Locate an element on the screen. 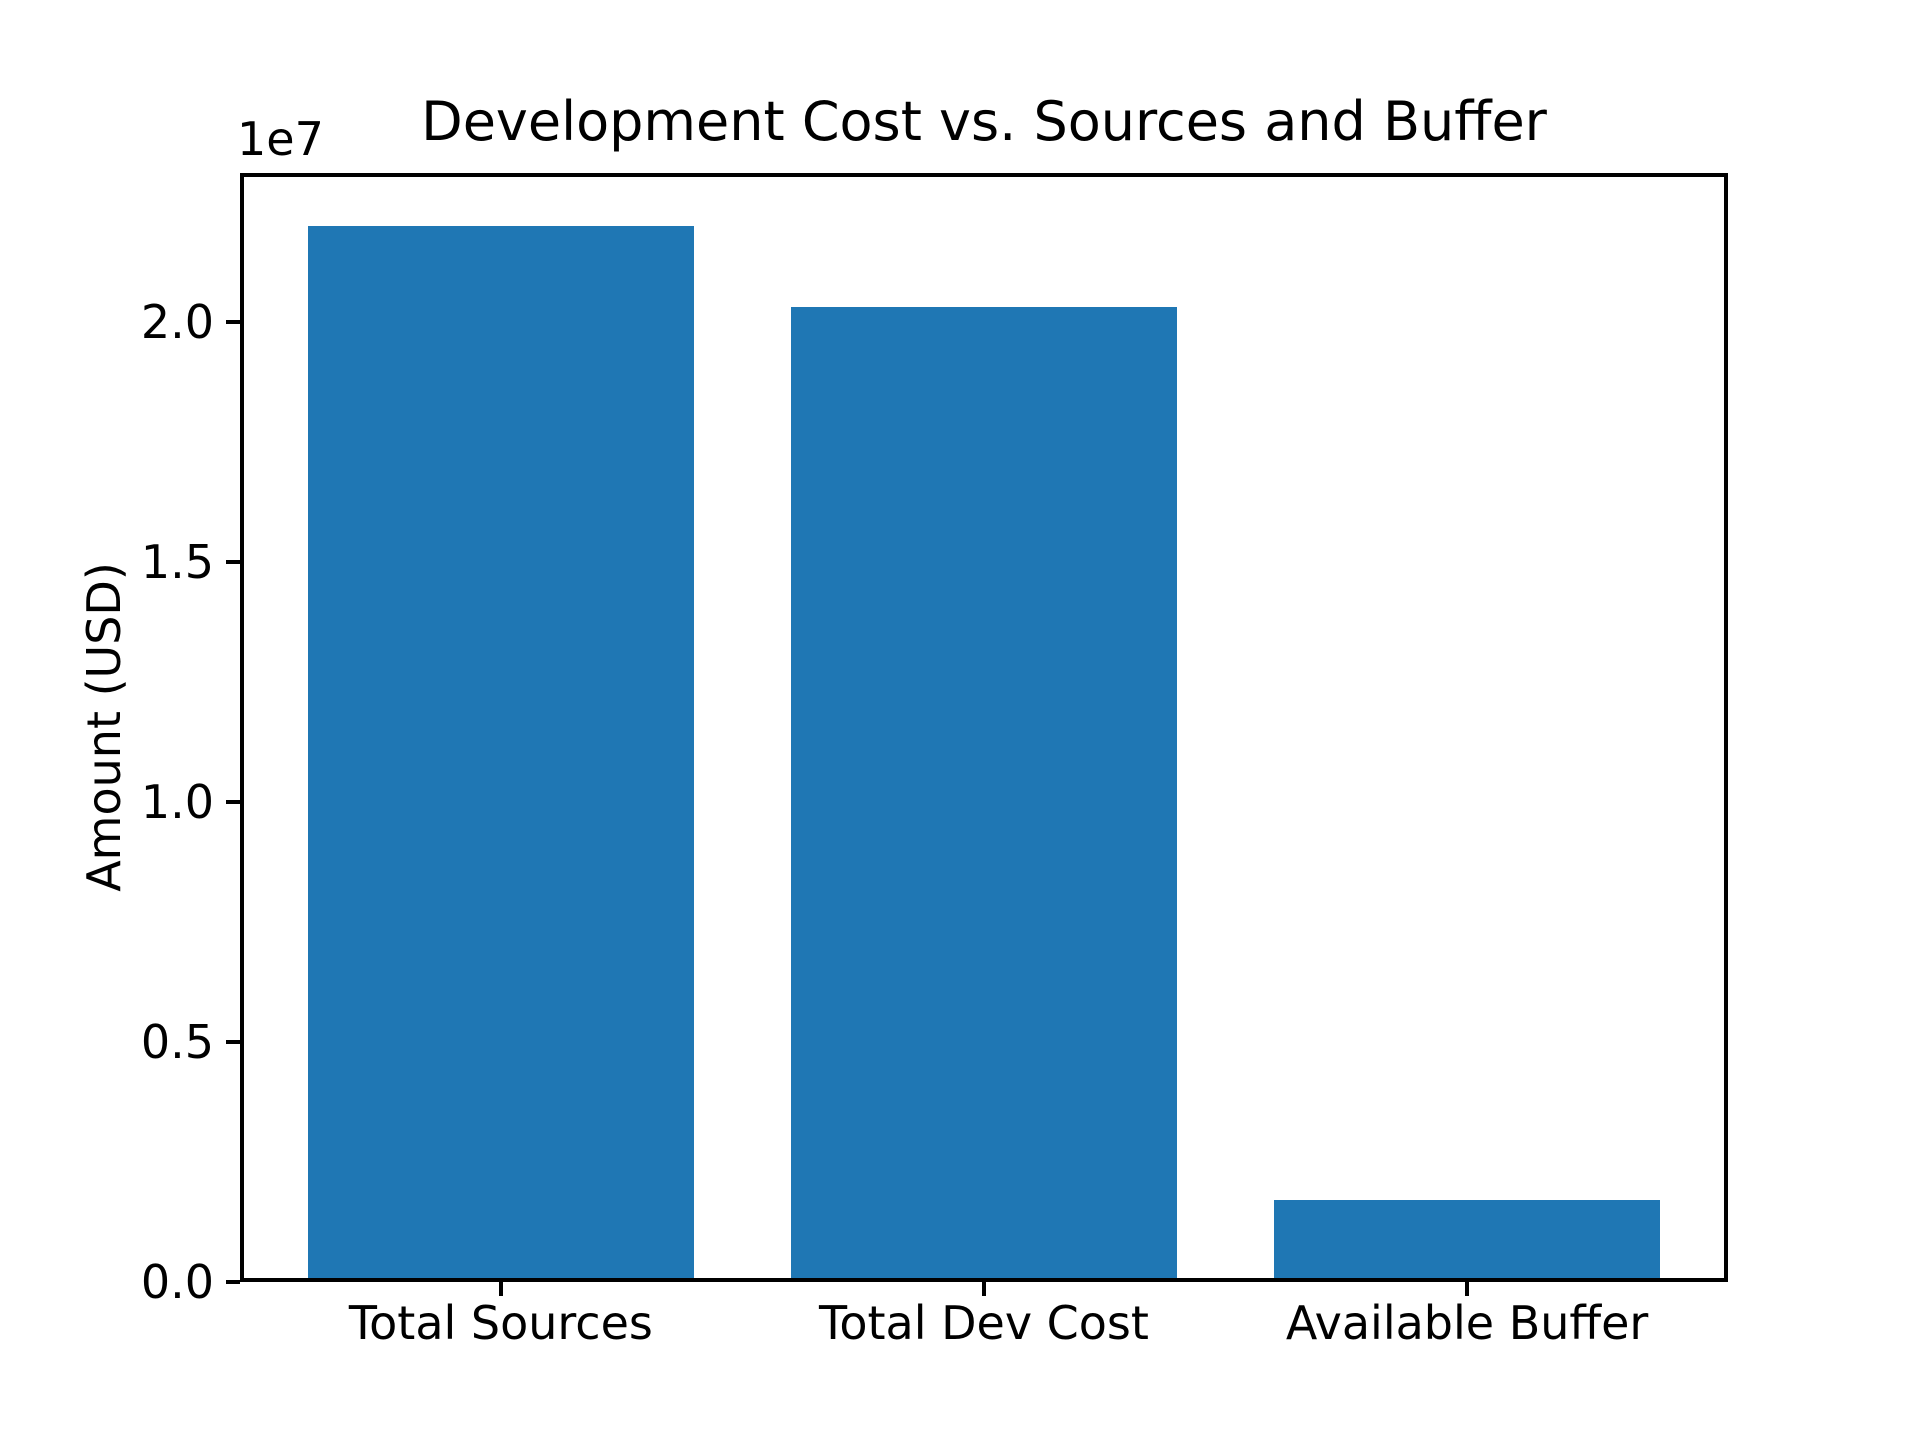 The width and height of the screenshot is (1920, 1440). y-tick-mark-1.5 is located at coordinates (233, 561).